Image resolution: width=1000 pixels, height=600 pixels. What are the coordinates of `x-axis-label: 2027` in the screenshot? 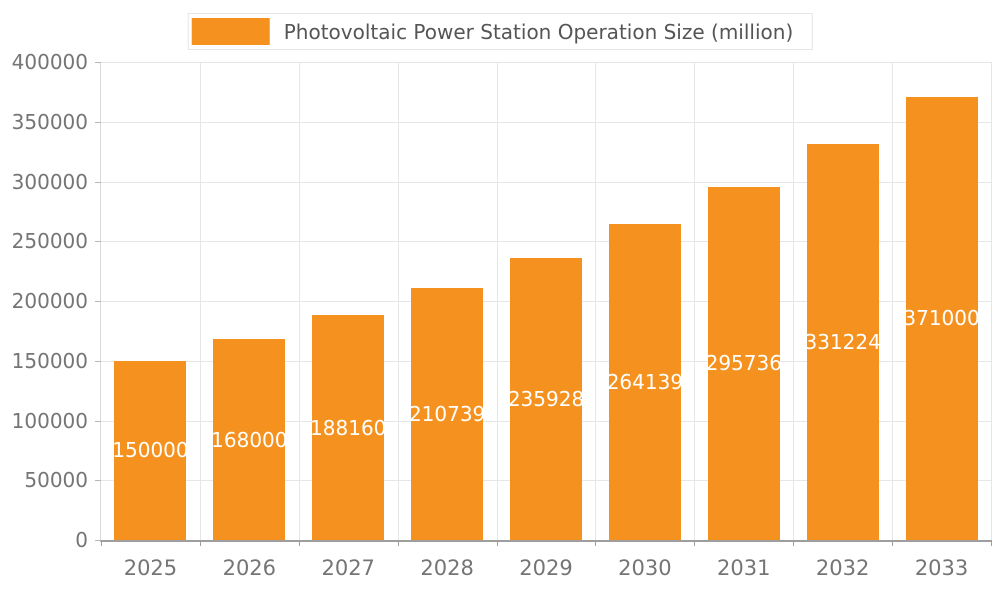 It's located at (348, 568).